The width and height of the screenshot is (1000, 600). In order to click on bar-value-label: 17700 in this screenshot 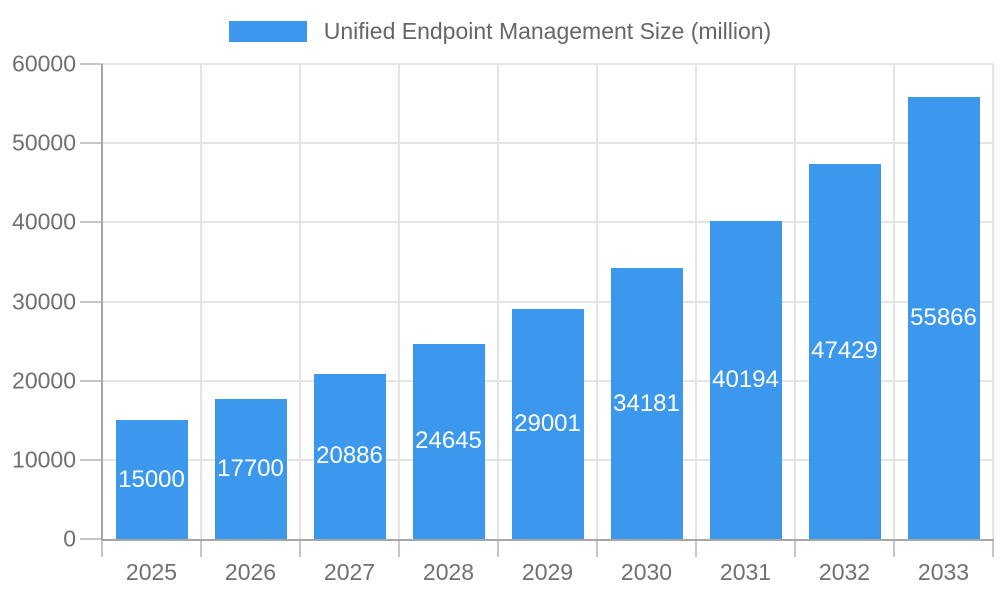, I will do `click(250, 468)`.